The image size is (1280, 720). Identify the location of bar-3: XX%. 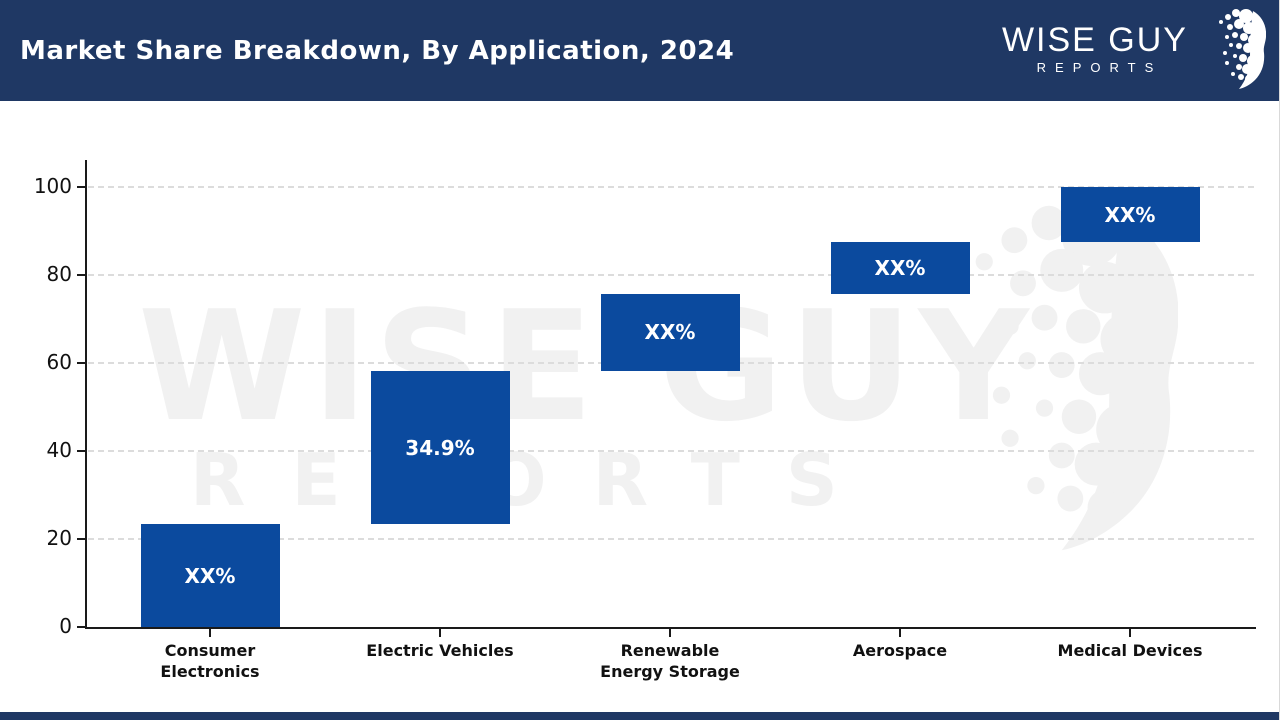
(900, 268).